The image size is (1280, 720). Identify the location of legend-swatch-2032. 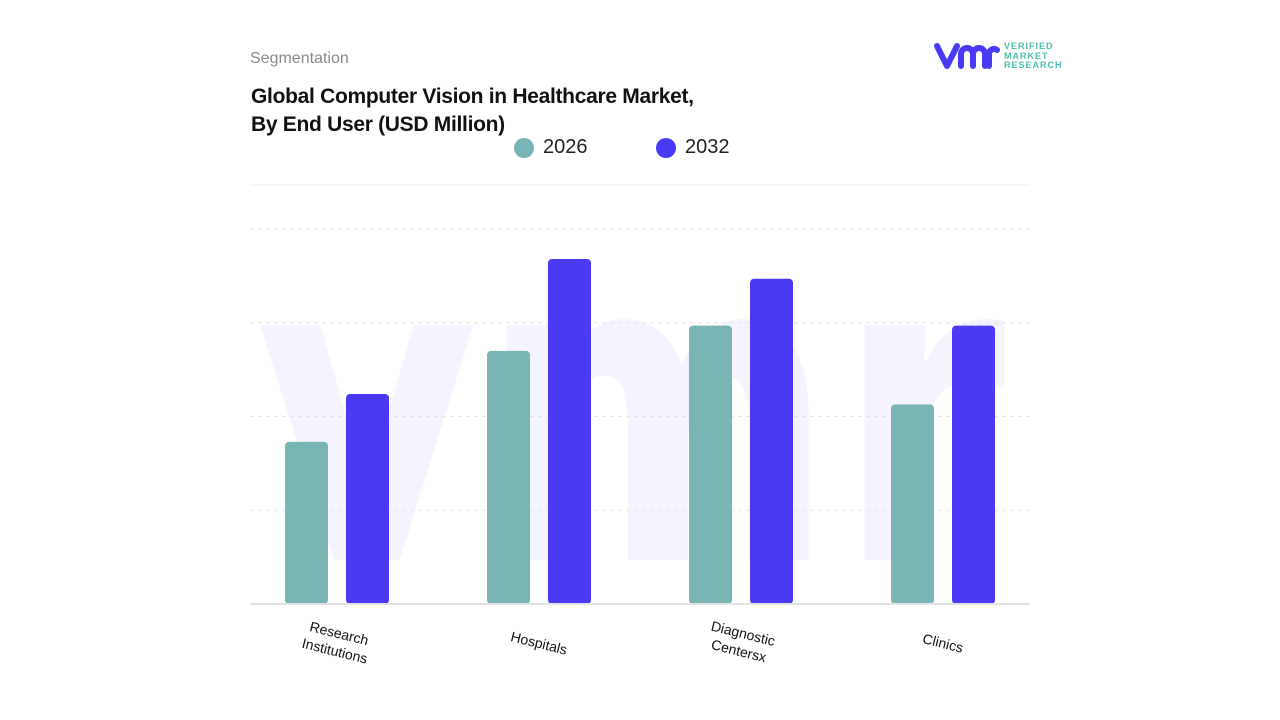
(666, 147).